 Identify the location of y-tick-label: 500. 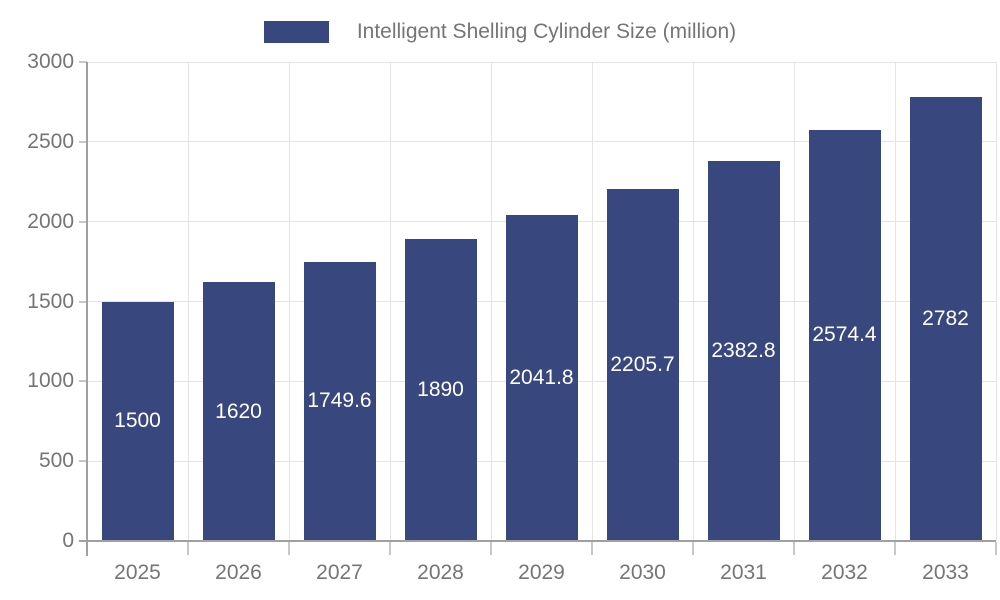
(56, 461).